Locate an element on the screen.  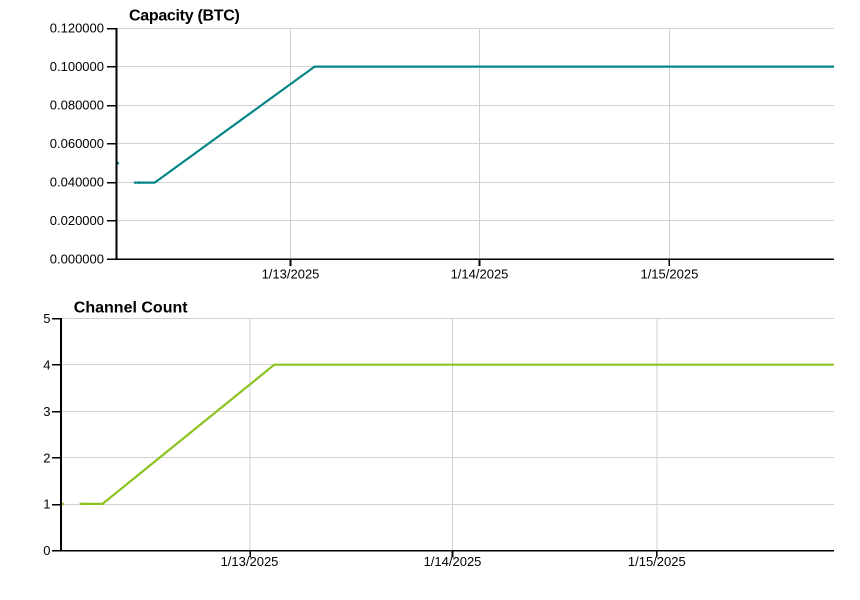
svg-text: 0 is located at coordinates (46, 550).